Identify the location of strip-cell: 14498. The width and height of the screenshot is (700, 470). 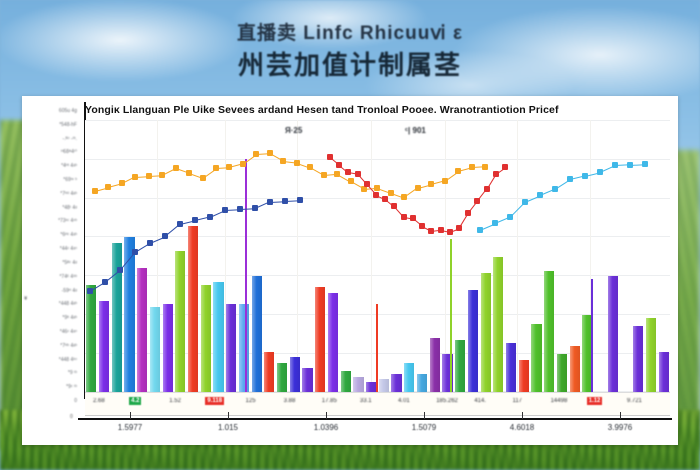
(559, 401).